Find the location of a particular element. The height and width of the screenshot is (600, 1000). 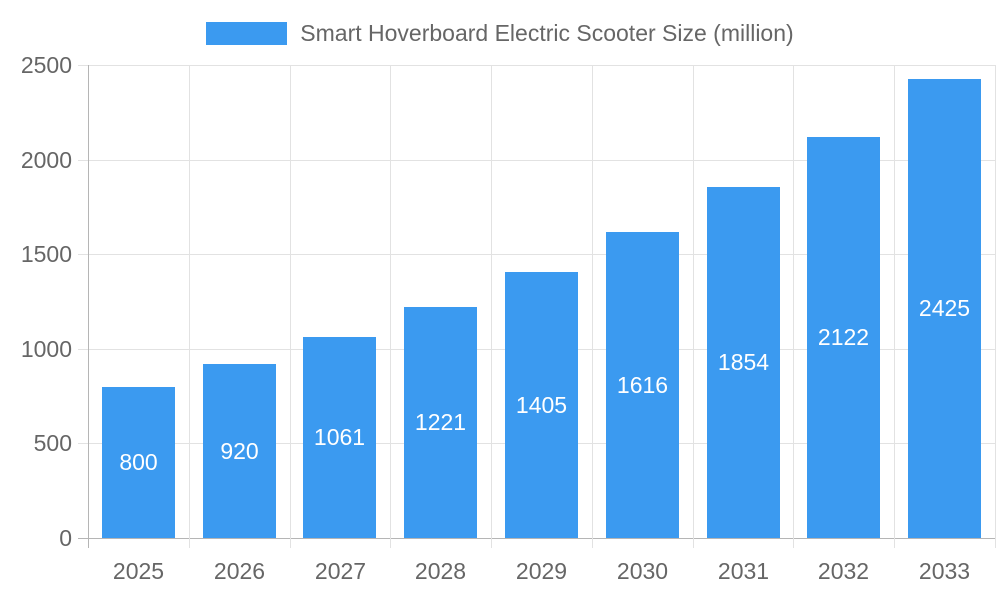

bar-2029: 1405 is located at coordinates (541, 405).